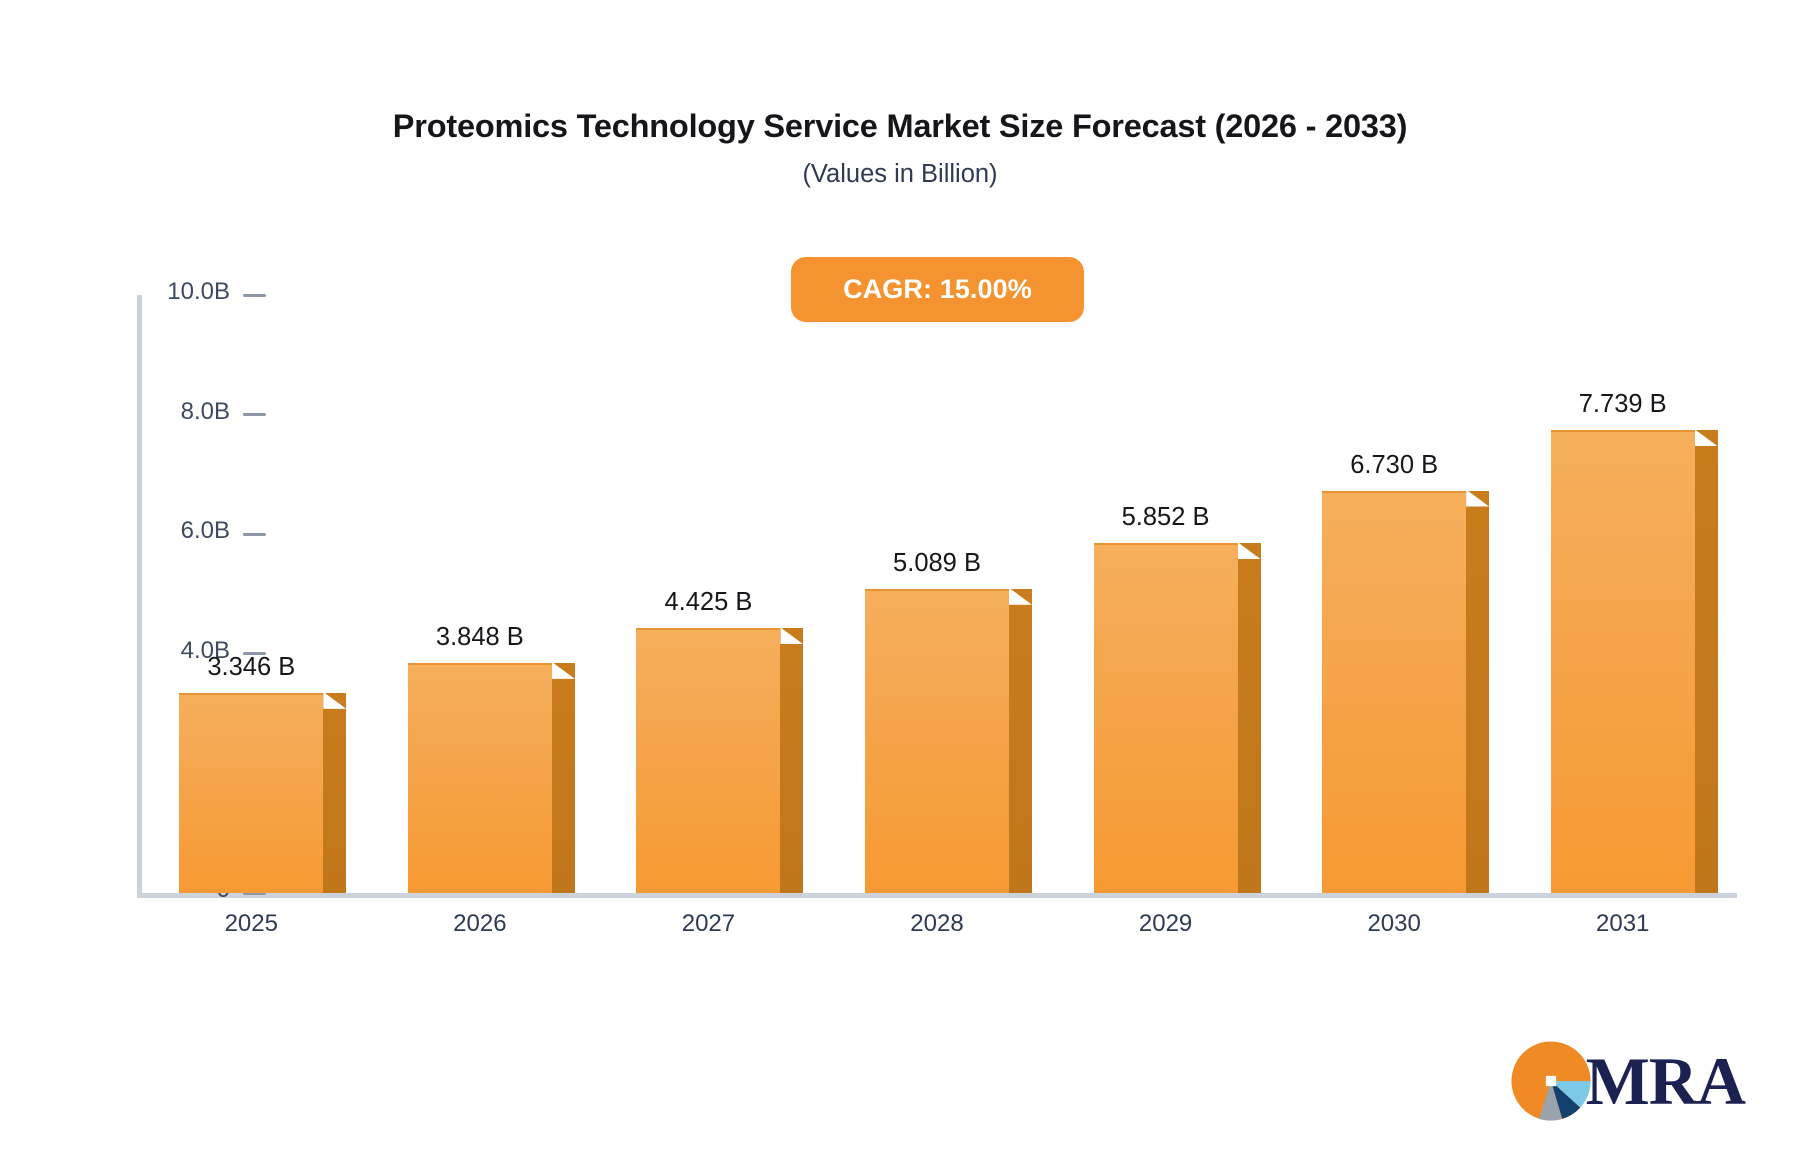 This screenshot has height=1156, width=1800. I want to click on y-axis-line, so click(139, 596).